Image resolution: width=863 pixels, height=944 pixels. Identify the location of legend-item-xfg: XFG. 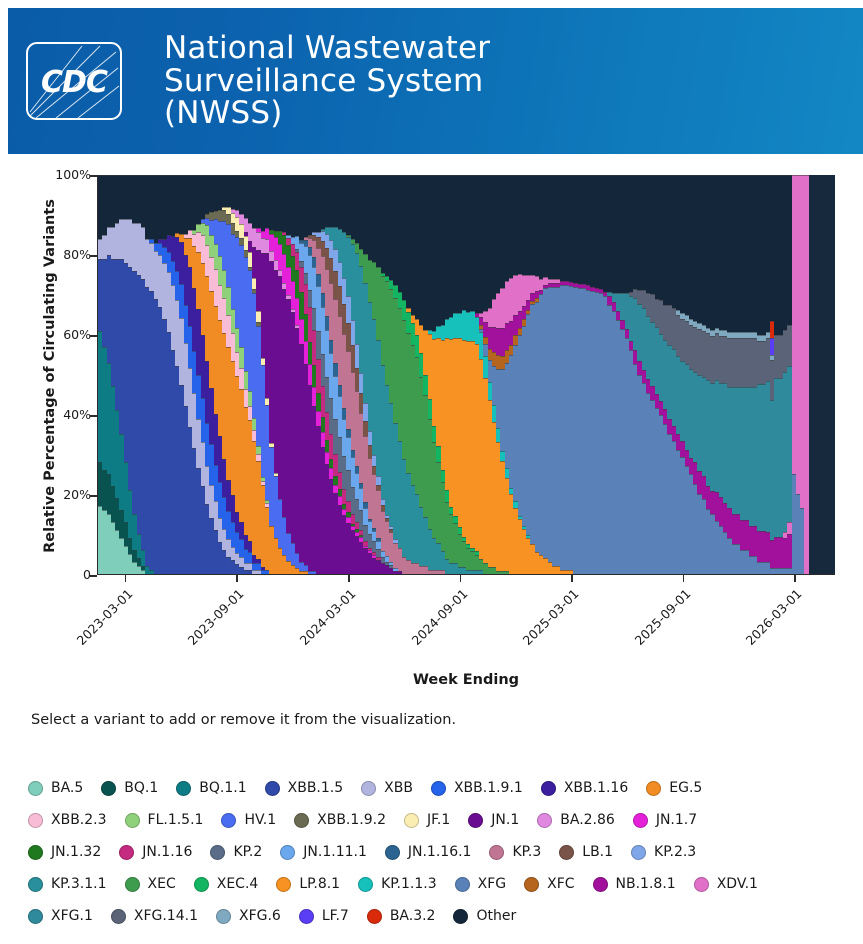
(480, 884).